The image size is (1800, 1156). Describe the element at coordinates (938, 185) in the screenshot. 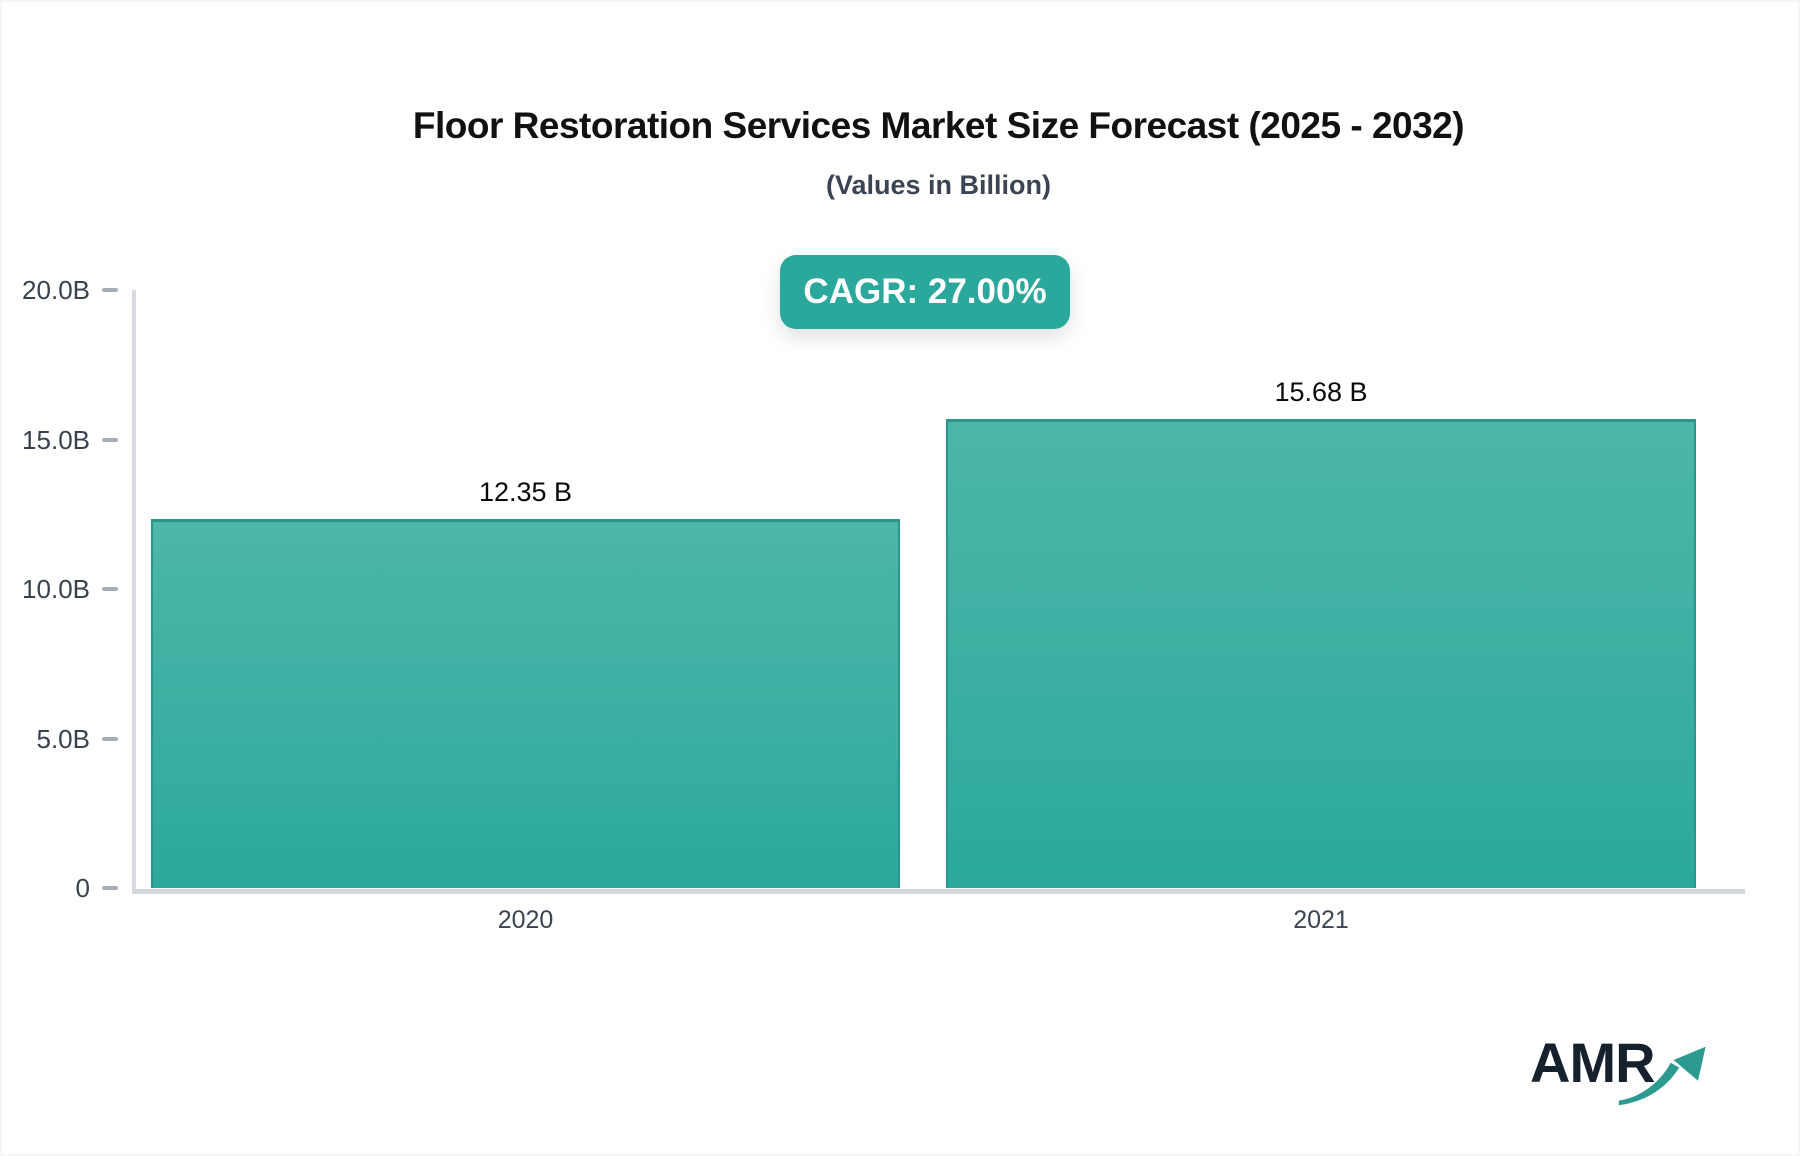

I see `chart-subtitle: (Values in Billion)` at that location.